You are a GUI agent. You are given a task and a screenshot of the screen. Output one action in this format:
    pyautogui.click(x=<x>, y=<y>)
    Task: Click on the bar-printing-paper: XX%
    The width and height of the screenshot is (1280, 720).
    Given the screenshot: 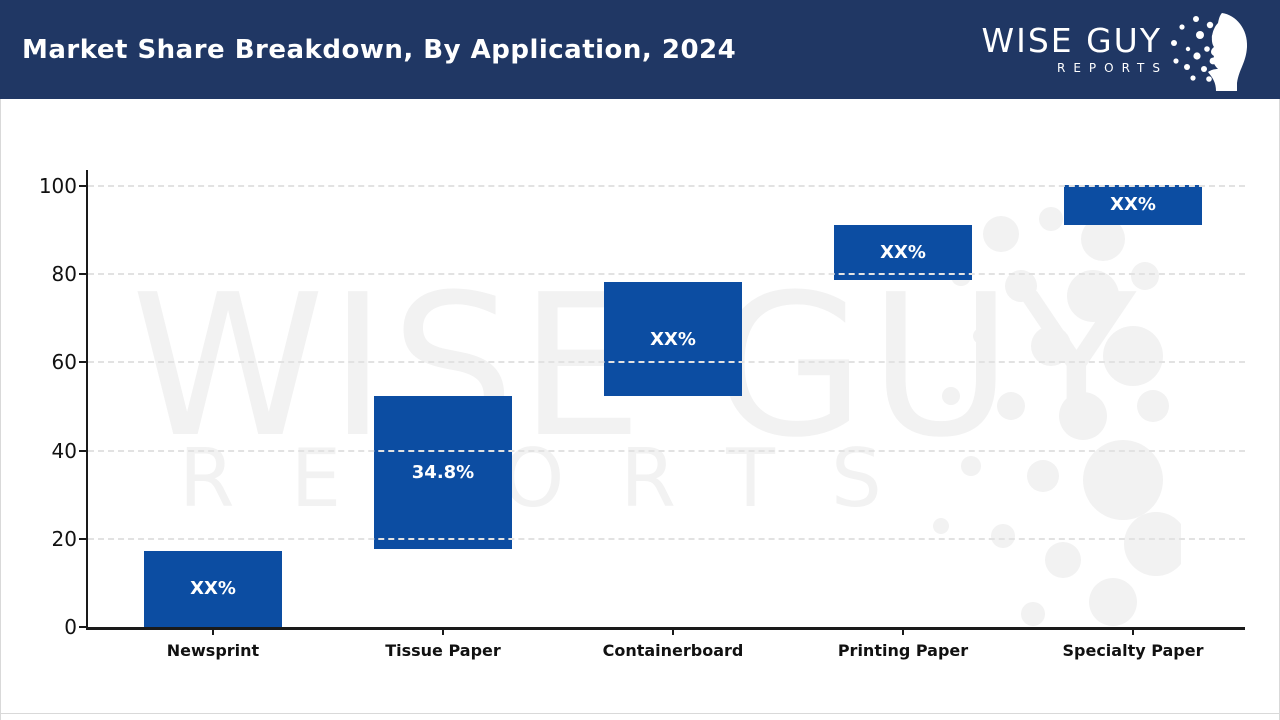 What is the action you would take?
    pyautogui.click(x=903, y=252)
    